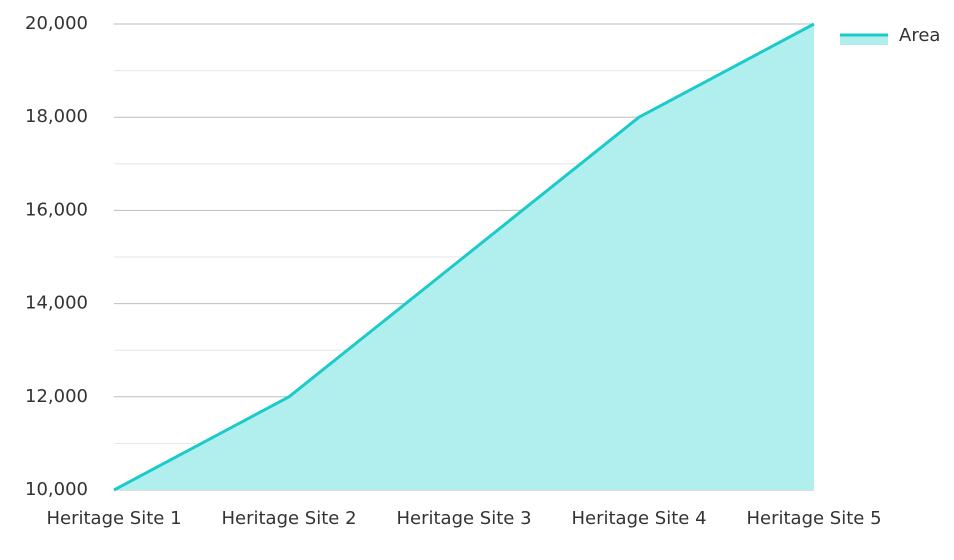 The height and width of the screenshot is (560, 954). Describe the element at coordinates (56, 489) in the screenshot. I see `y-tick-label: 10,000` at that location.